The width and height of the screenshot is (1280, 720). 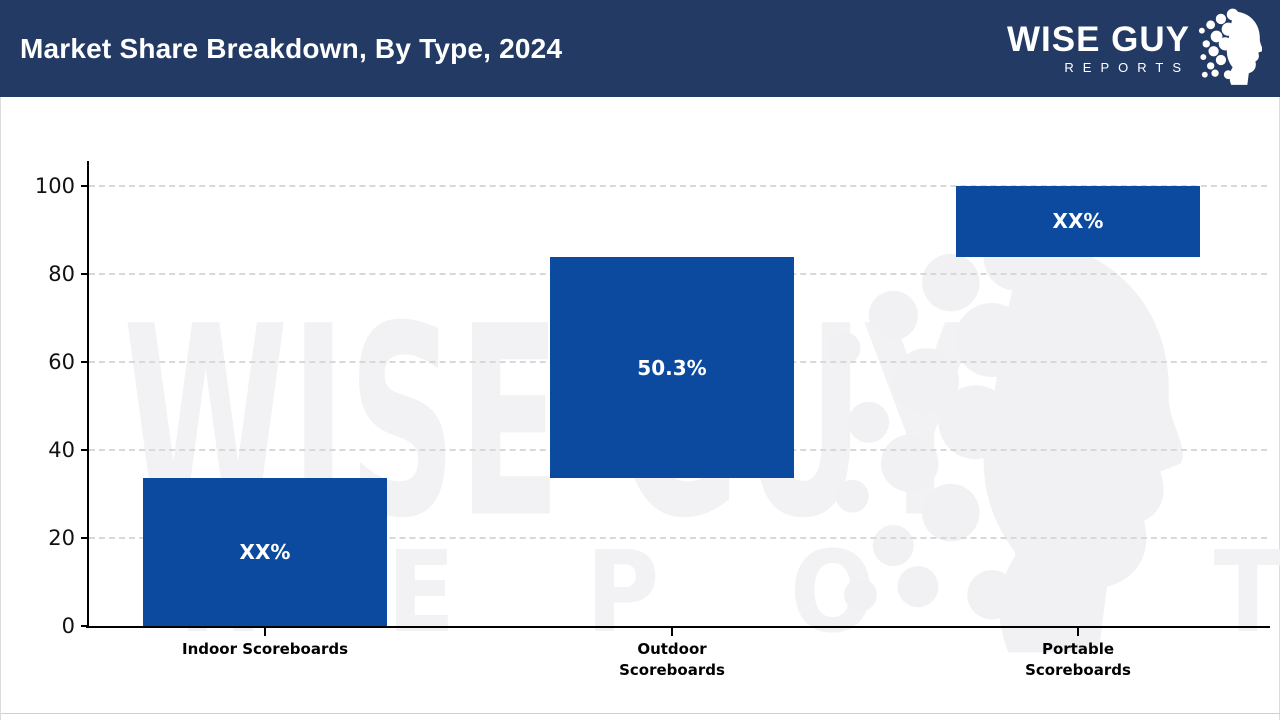 What do you see at coordinates (61, 273) in the screenshot?
I see `y-tick-label: 80` at bounding box center [61, 273].